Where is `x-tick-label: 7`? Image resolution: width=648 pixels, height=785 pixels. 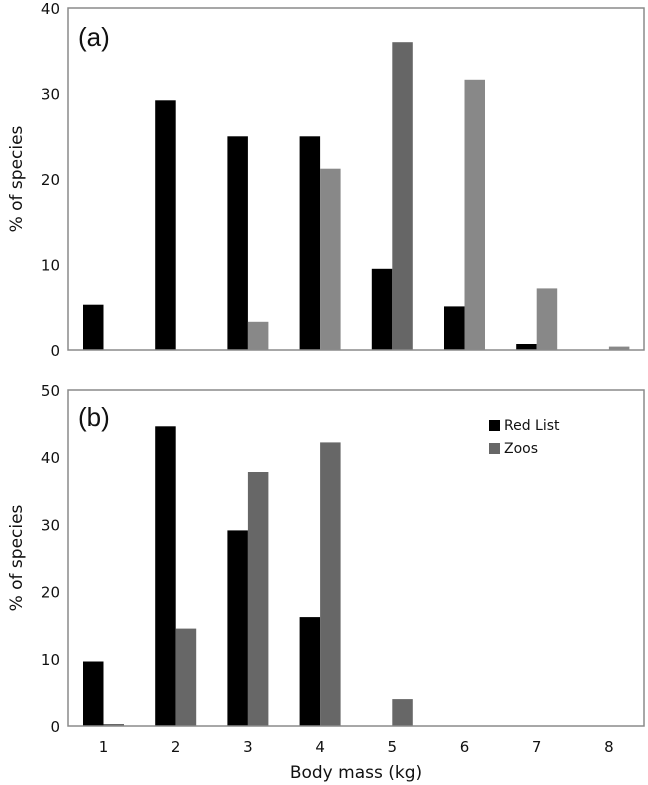 x-tick-label: 7 is located at coordinates (537, 747).